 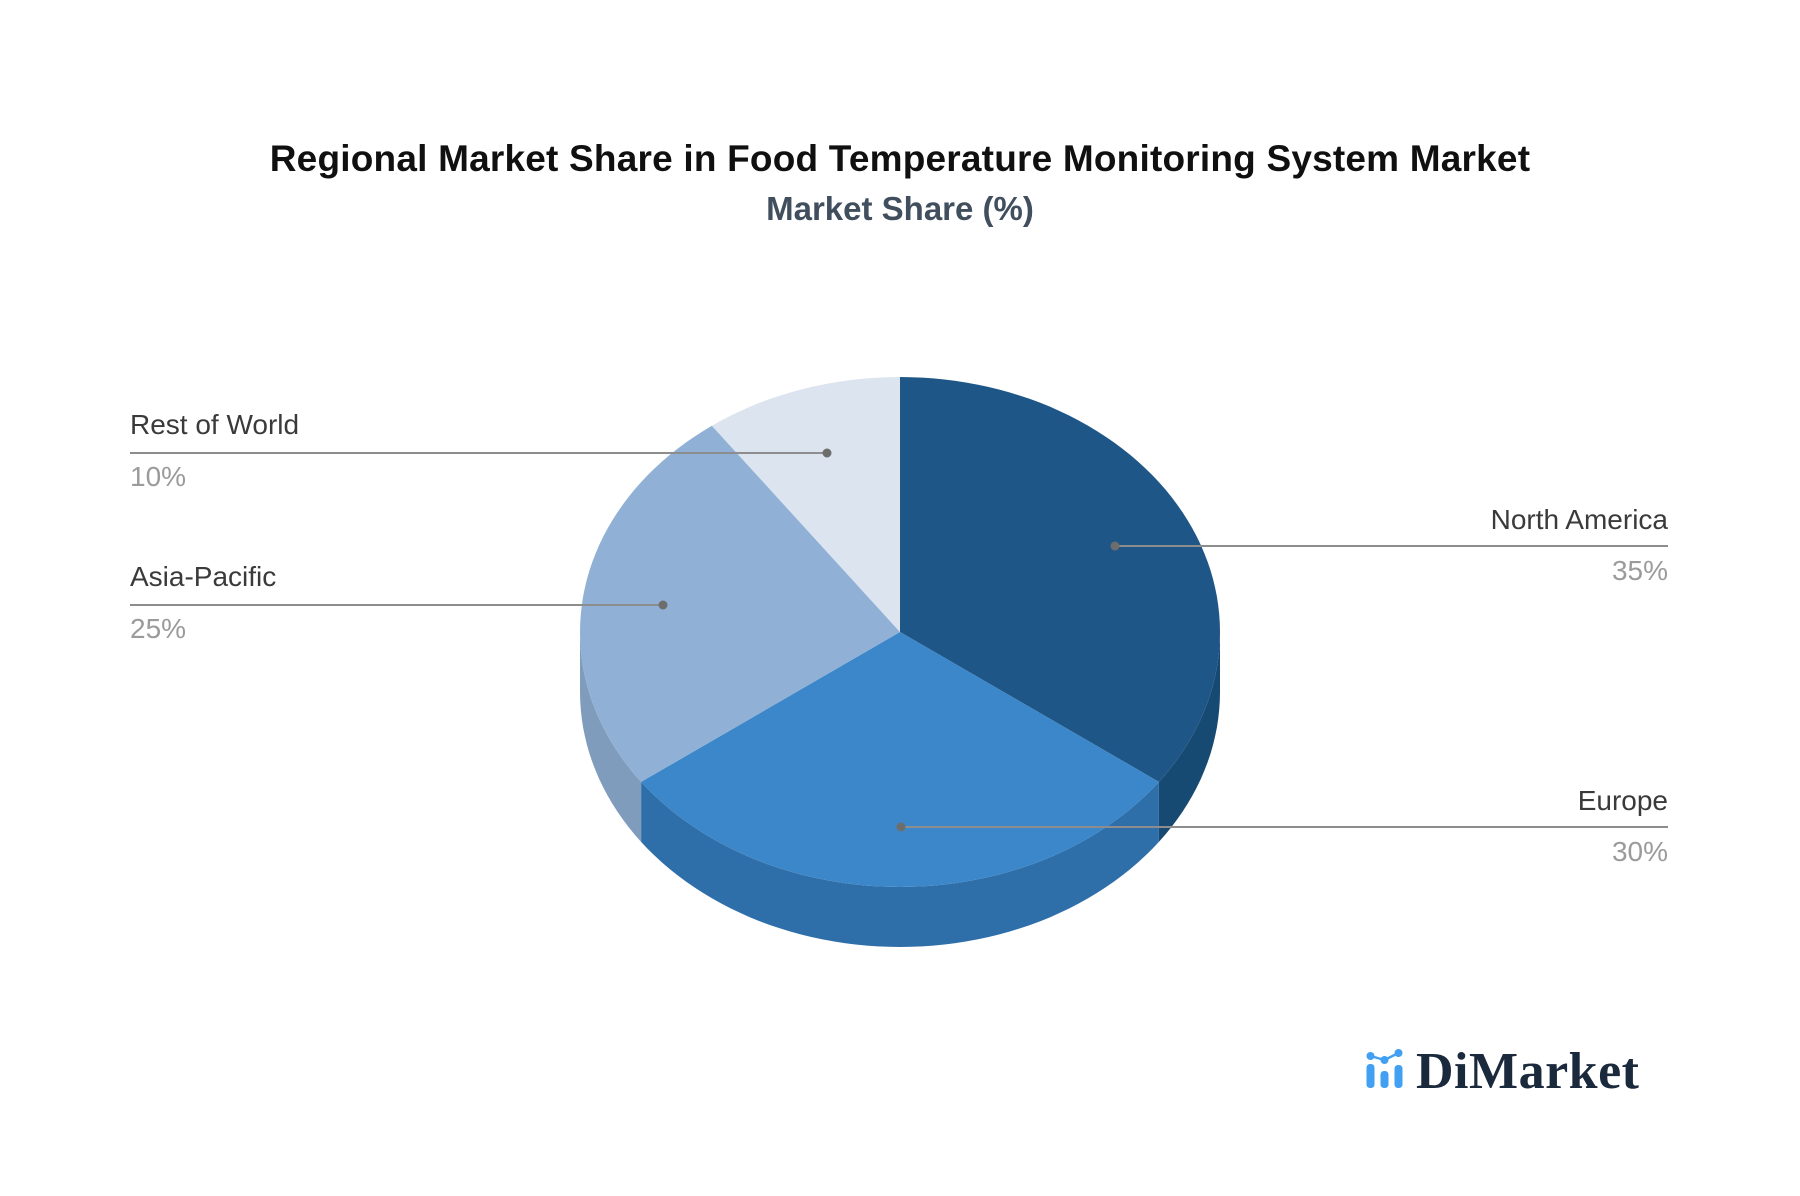 What do you see at coordinates (611, 737) in the screenshot?
I see `pie-slice-side-asia-pacific` at bounding box center [611, 737].